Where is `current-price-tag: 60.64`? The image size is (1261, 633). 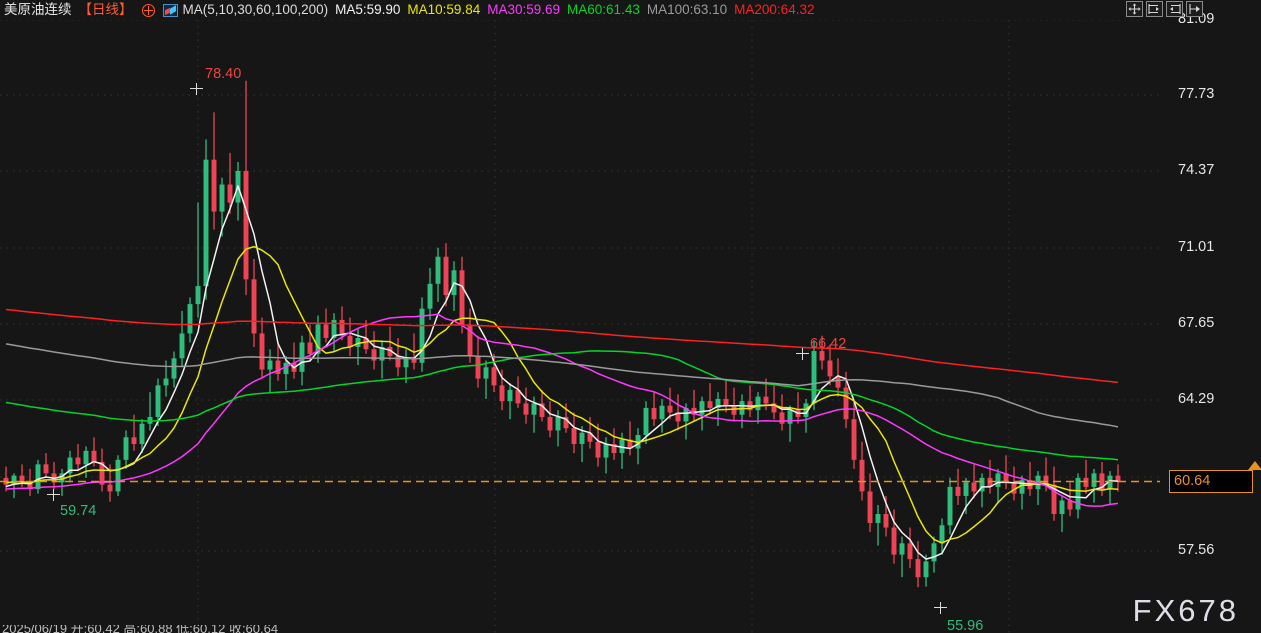
current-price-tag: 60.64 is located at coordinates (1211, 482).